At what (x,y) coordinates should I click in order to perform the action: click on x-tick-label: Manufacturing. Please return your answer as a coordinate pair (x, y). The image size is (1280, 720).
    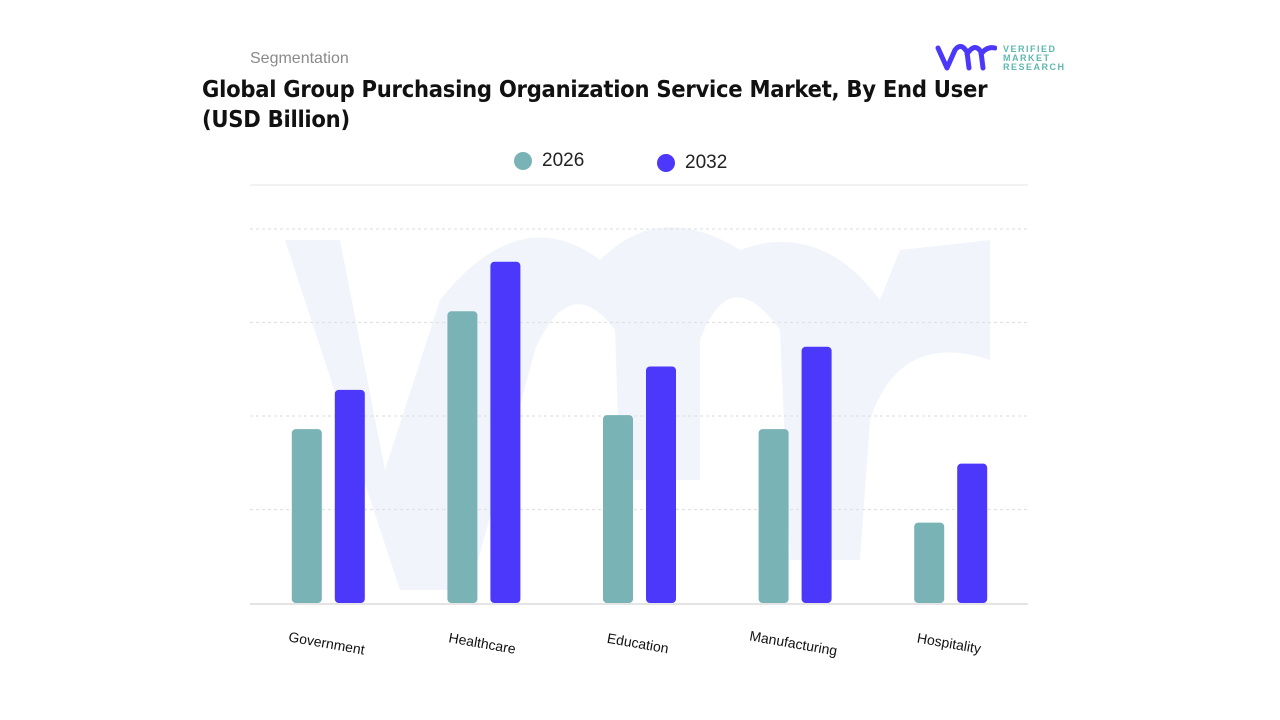
    Looking at the image, I should click on (793, 642).